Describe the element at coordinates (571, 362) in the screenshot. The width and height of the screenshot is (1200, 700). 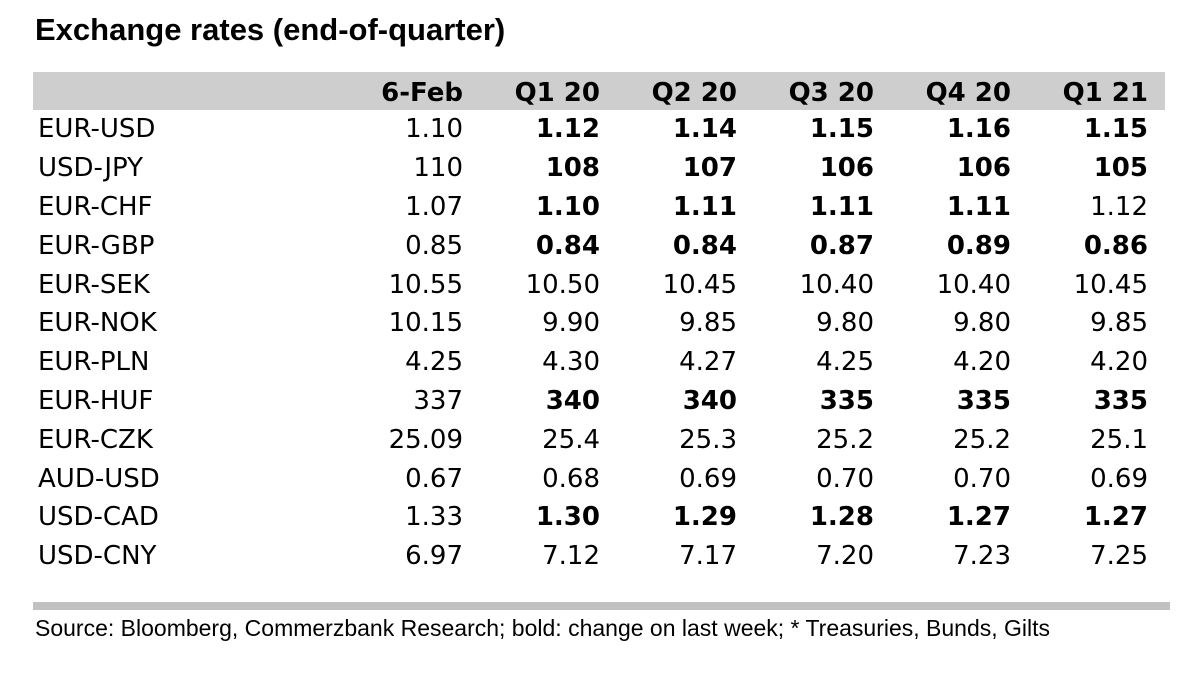
I see `value-cell: 4.30` at that location.